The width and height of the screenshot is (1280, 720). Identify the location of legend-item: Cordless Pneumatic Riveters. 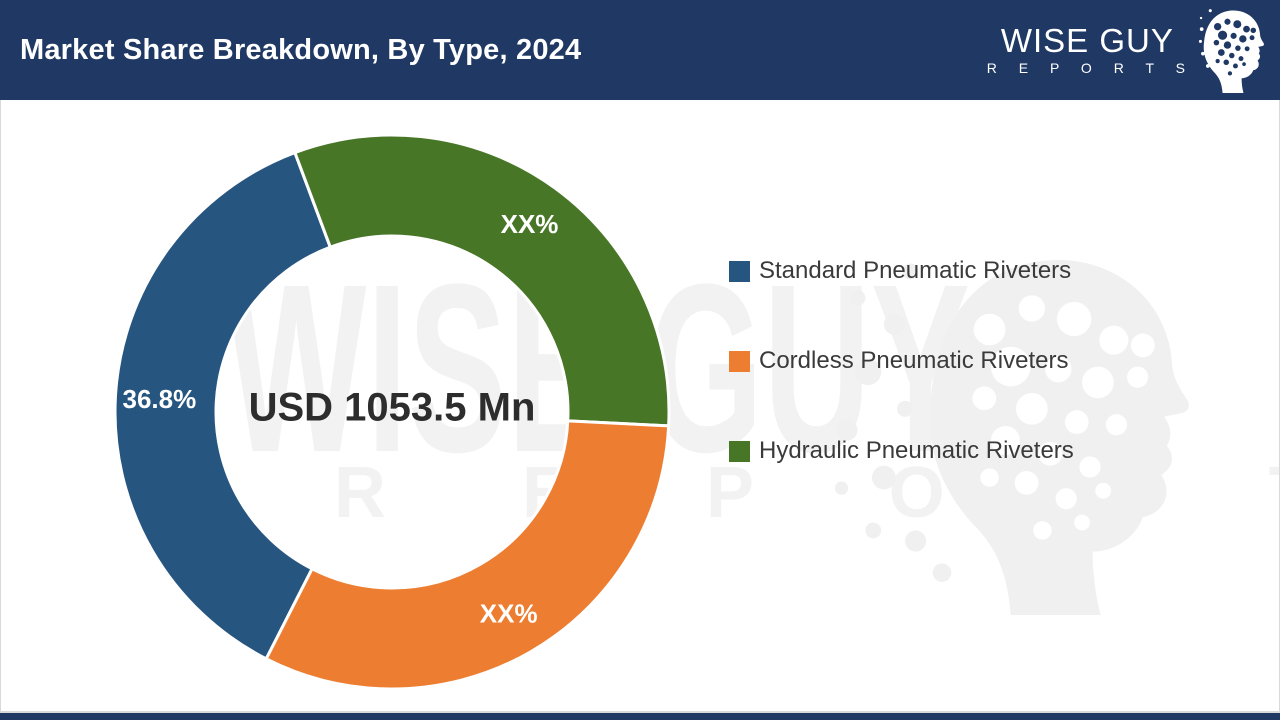
(901, 361).